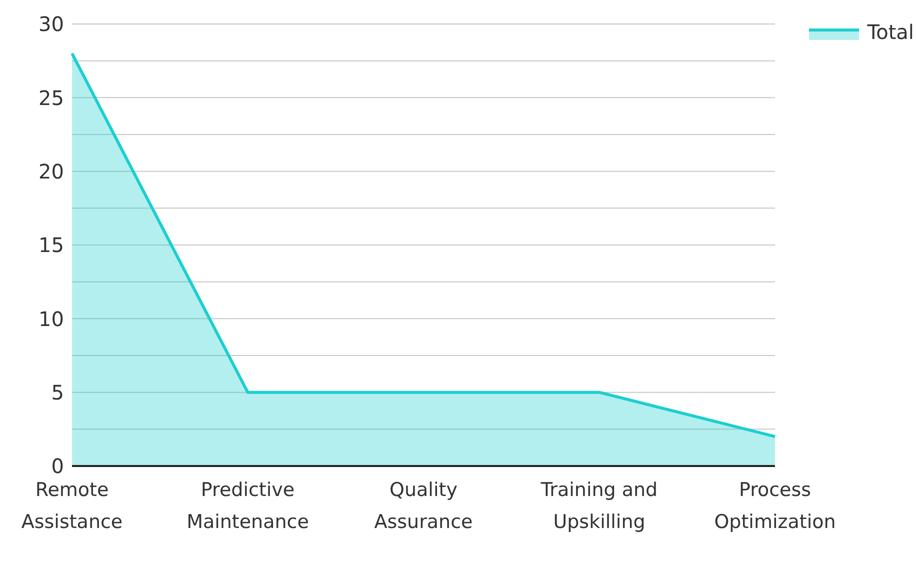 The width and height of the screenshot is (916, 564). I want to click on y-tick-label: 0, so click(57, 466).